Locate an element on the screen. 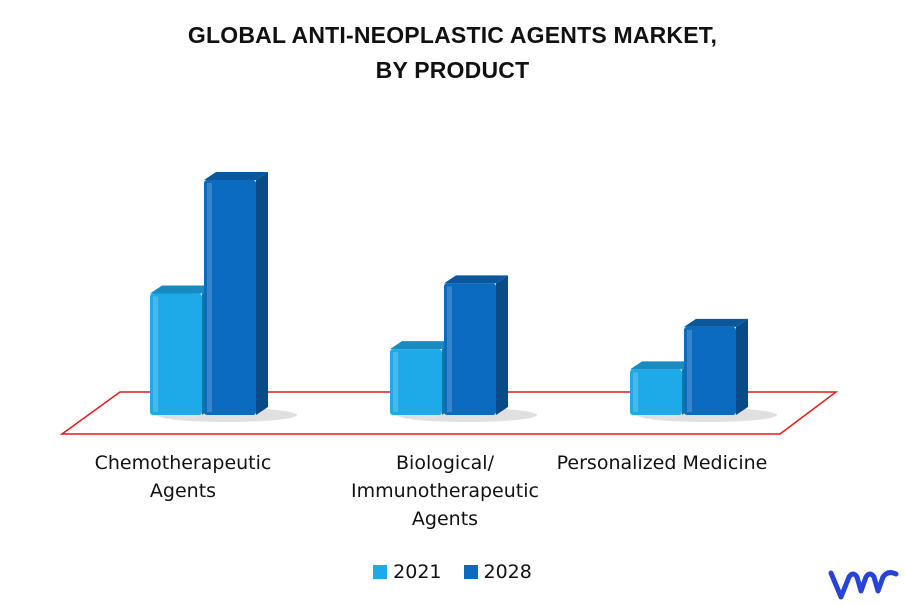 The height and width of the screenshot is (606, 905). vmr-logo is located at coordinates (863, 585).